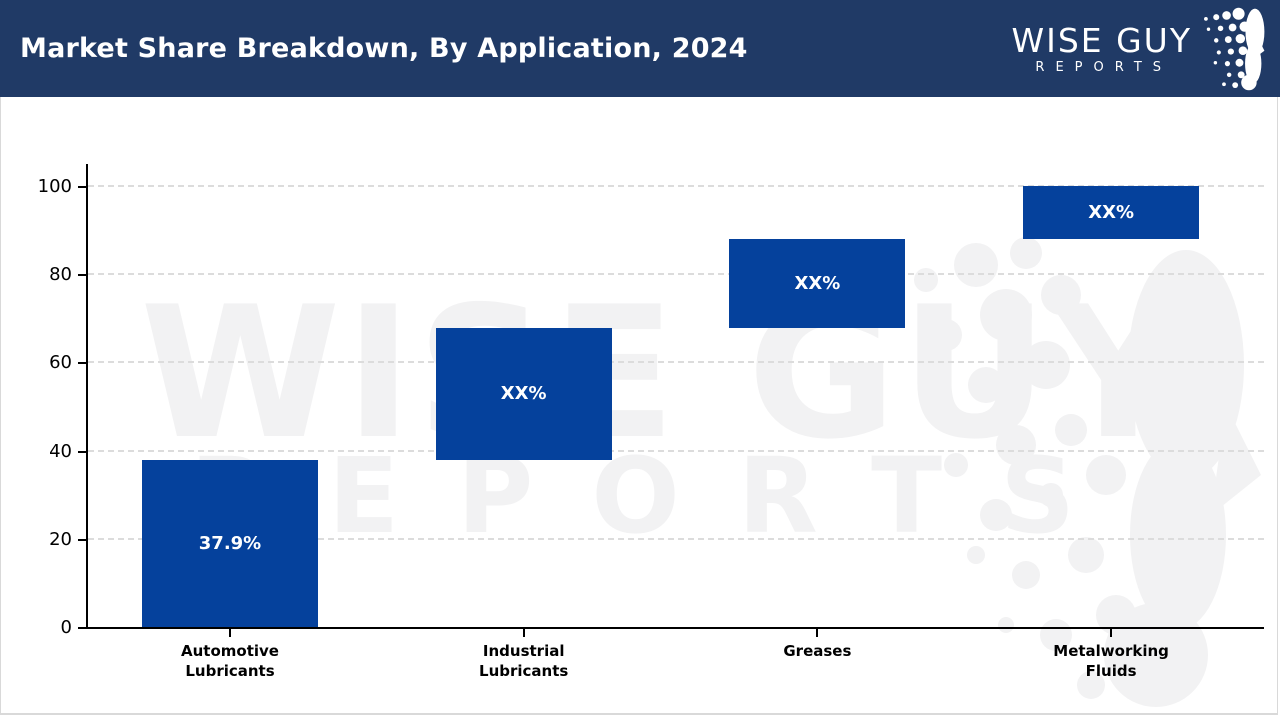 This screenshot has height=720, width=1280. What do you see at coordinates (66, 627) in the screenshot?
I see `y-tick-label-0: 0` at bounding box center [66, 627].